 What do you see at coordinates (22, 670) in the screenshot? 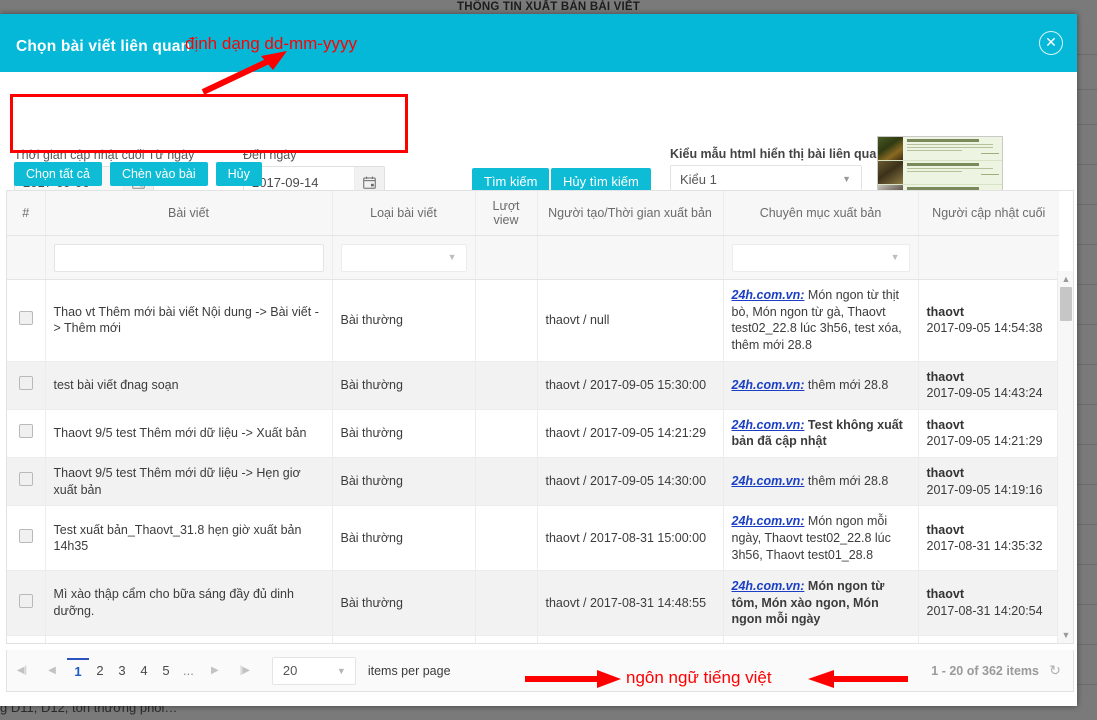
I see `first-page-icon: ◀|` at bounding box center [22, 670].